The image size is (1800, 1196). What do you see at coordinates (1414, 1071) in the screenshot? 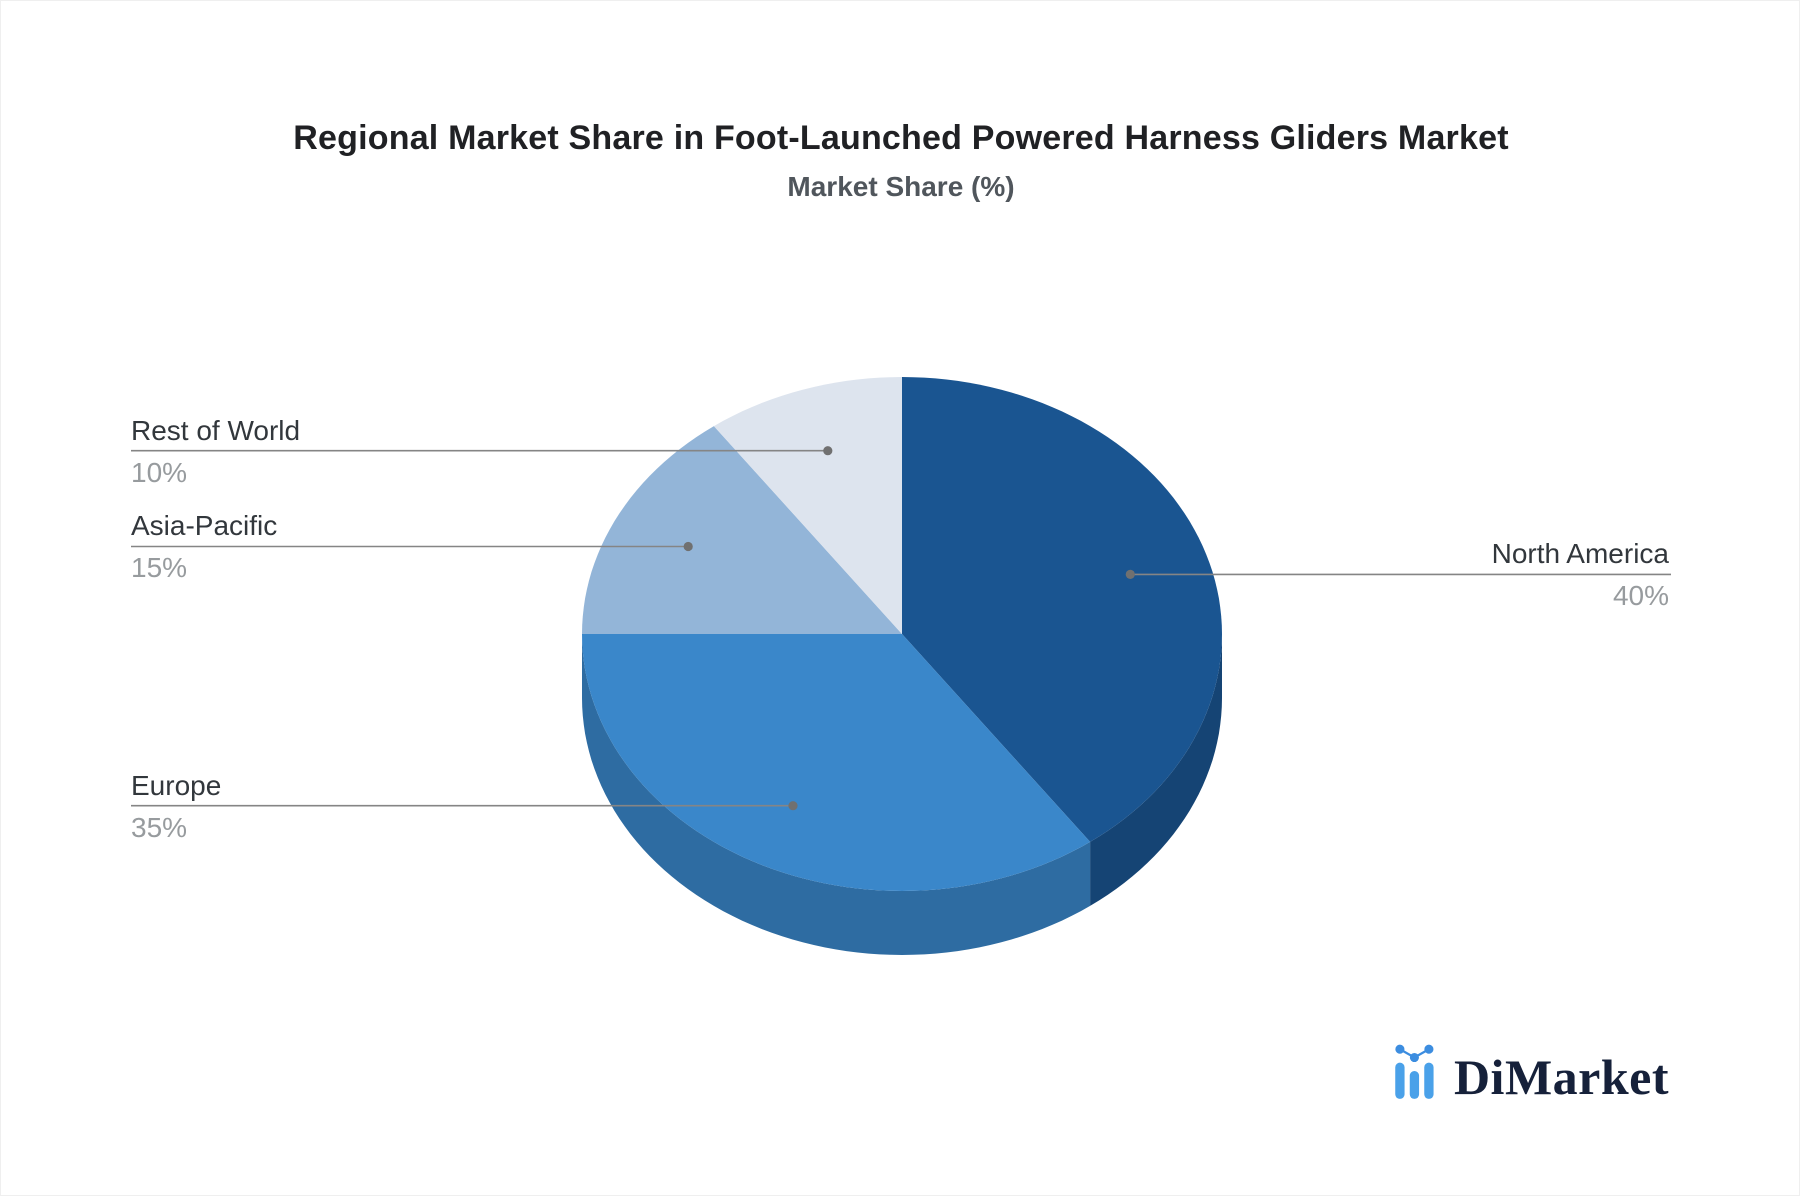
I see `bar-chart-icon` at bounding box center [1414, 1071].